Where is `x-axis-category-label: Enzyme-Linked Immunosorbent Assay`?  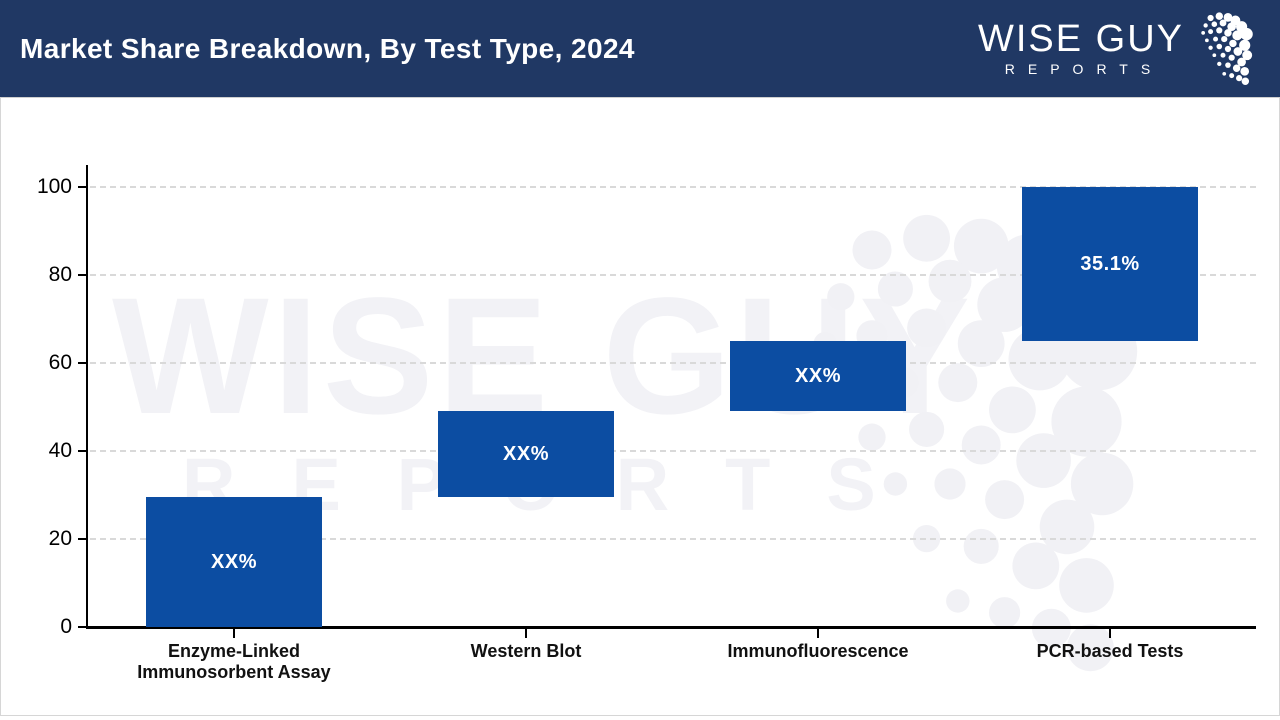 x-axis-category-label: Enzyme-Linked Immunosorbent Assay is located at coordinates (234, 661).